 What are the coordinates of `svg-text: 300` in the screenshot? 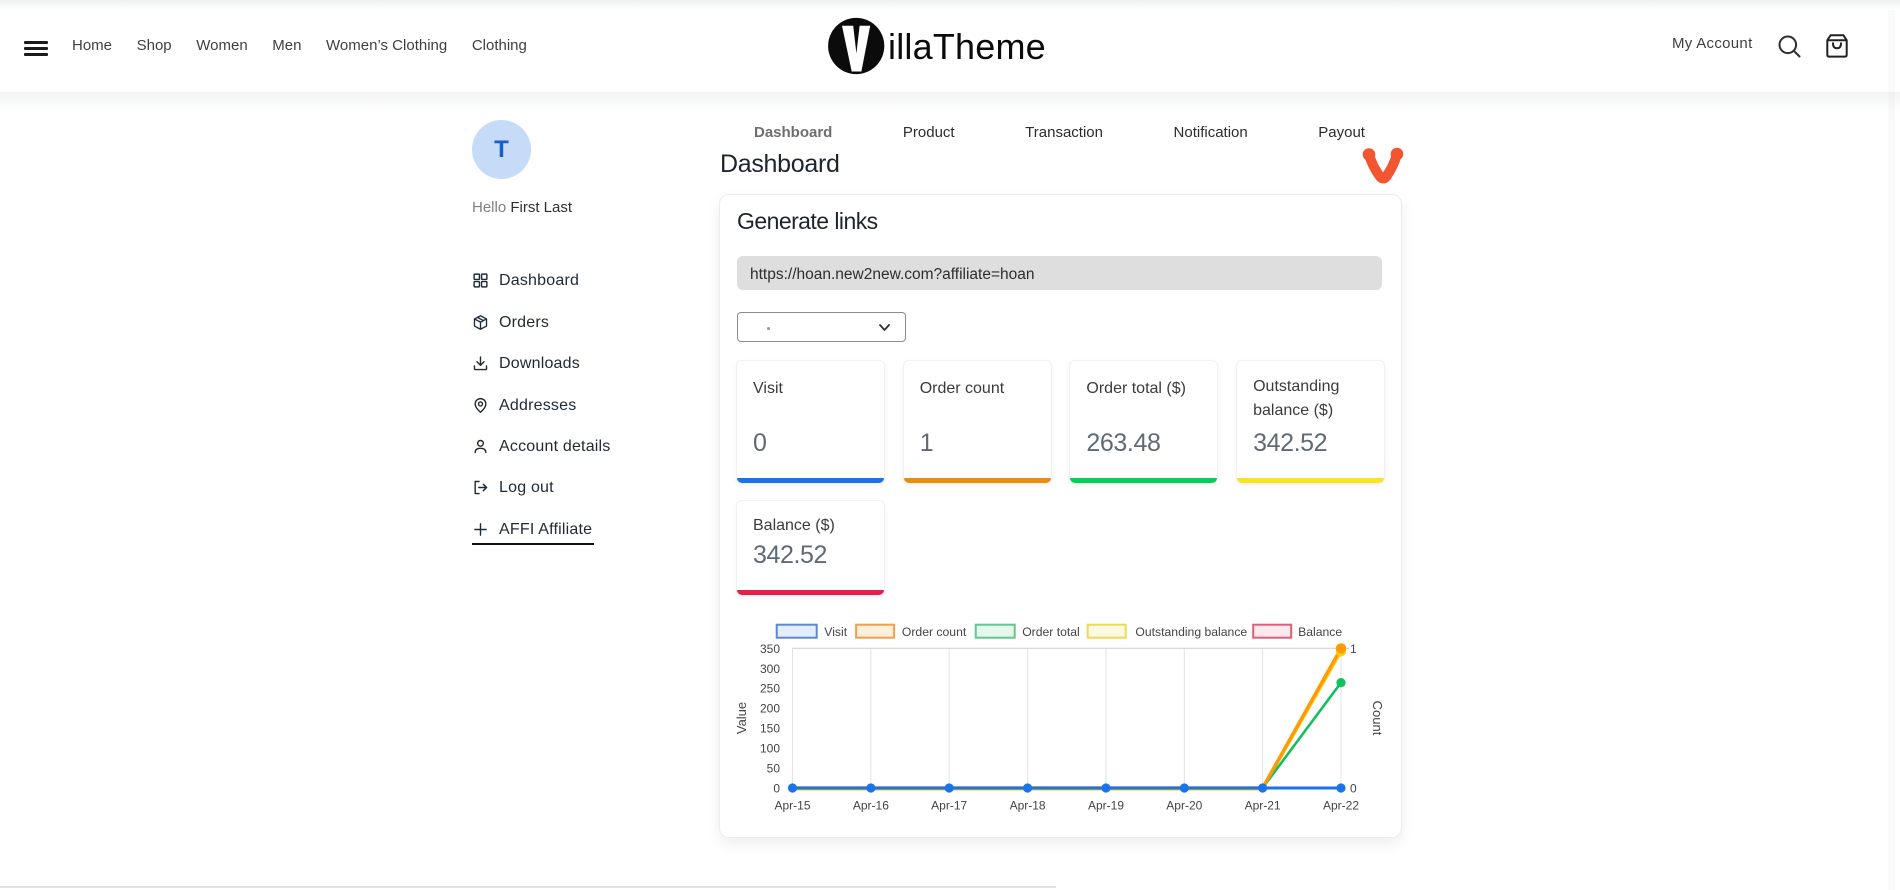 It's located at (770, 669).